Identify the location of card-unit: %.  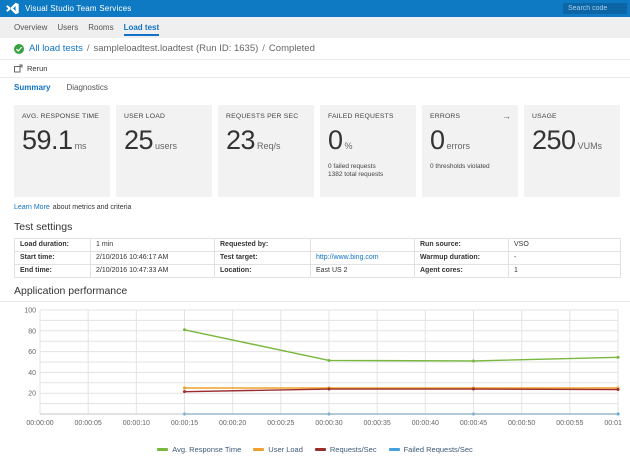
(348, 145).